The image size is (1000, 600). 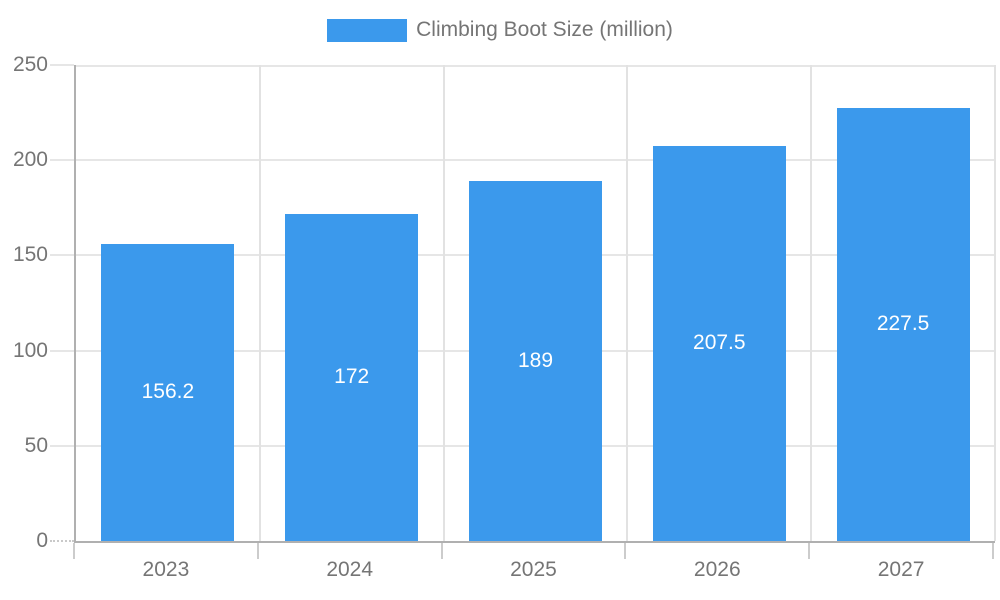 I want to click on bar-value-label-2023: 156.2, so click(x=168, y=392).